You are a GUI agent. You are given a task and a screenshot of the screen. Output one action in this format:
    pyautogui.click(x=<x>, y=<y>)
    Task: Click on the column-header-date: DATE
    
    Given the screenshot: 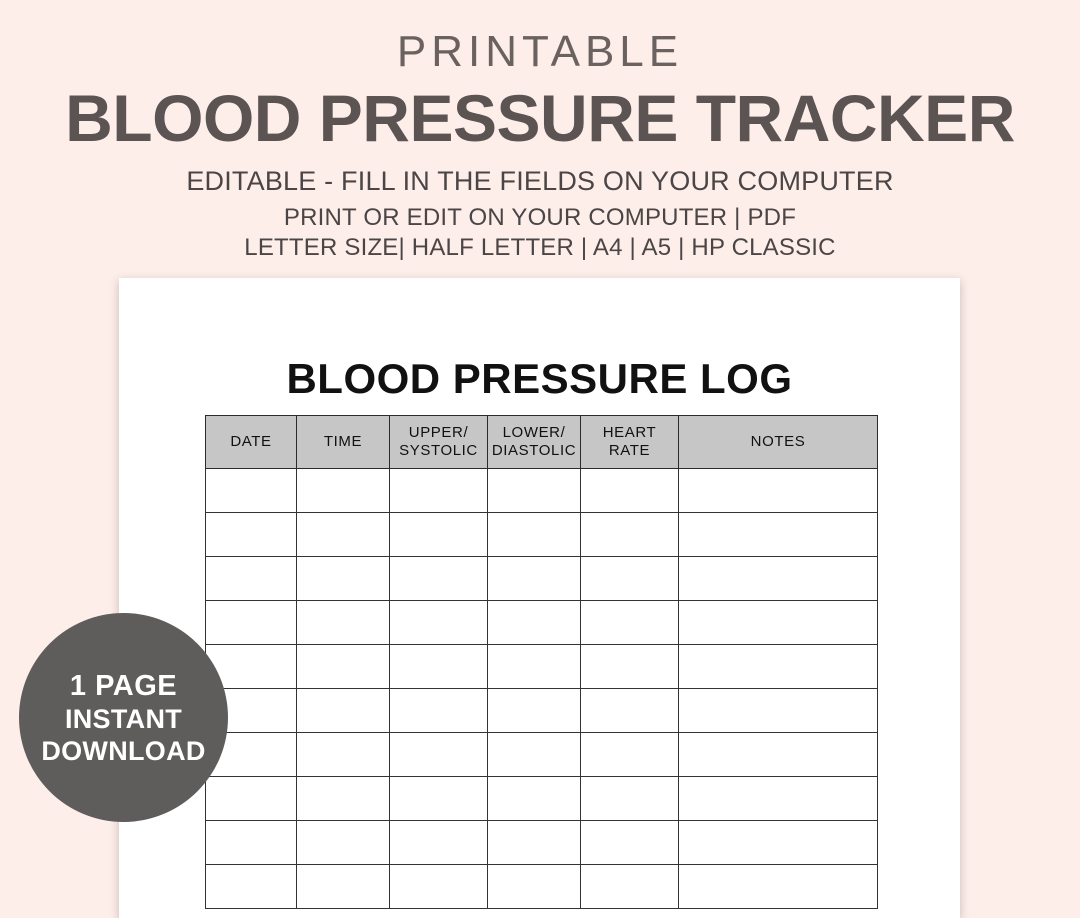 What is the action you would take?
    pyautogui.click(x=251, y=442)
    